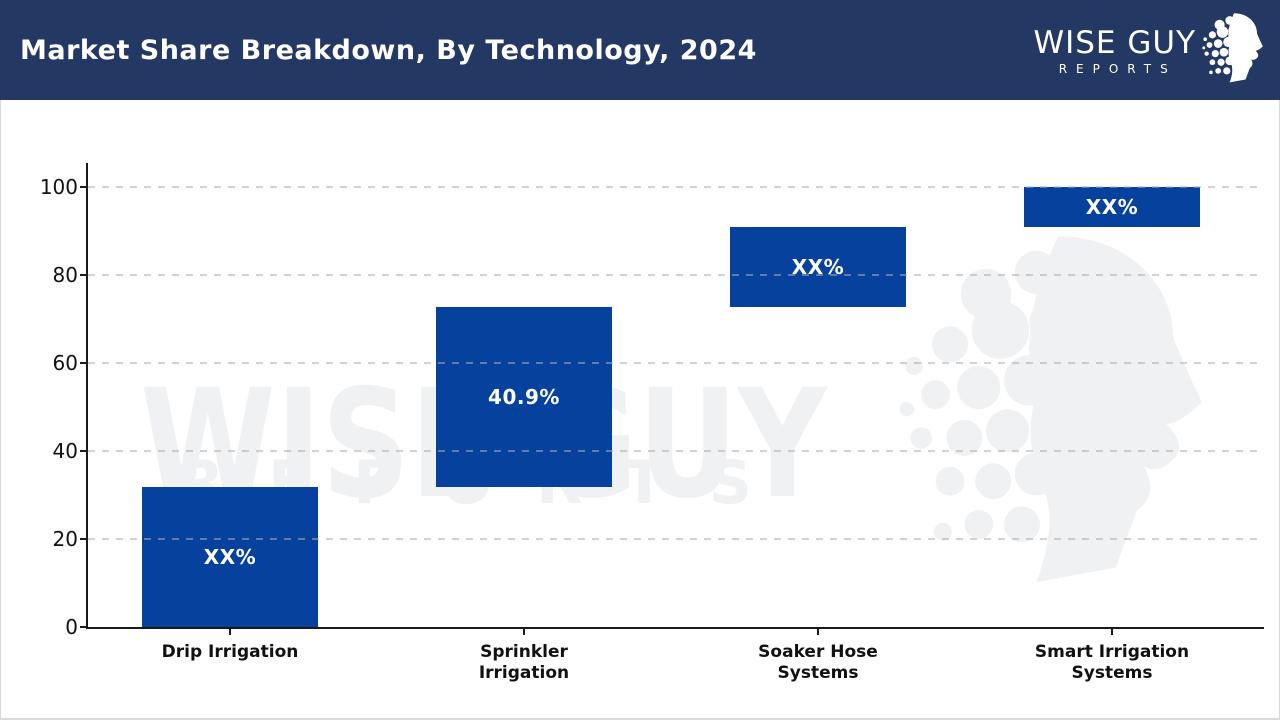 The image size is (1280, 720). I want to click on brand-logo-text: WISE GUY REPORTS, so click(1114, 50).